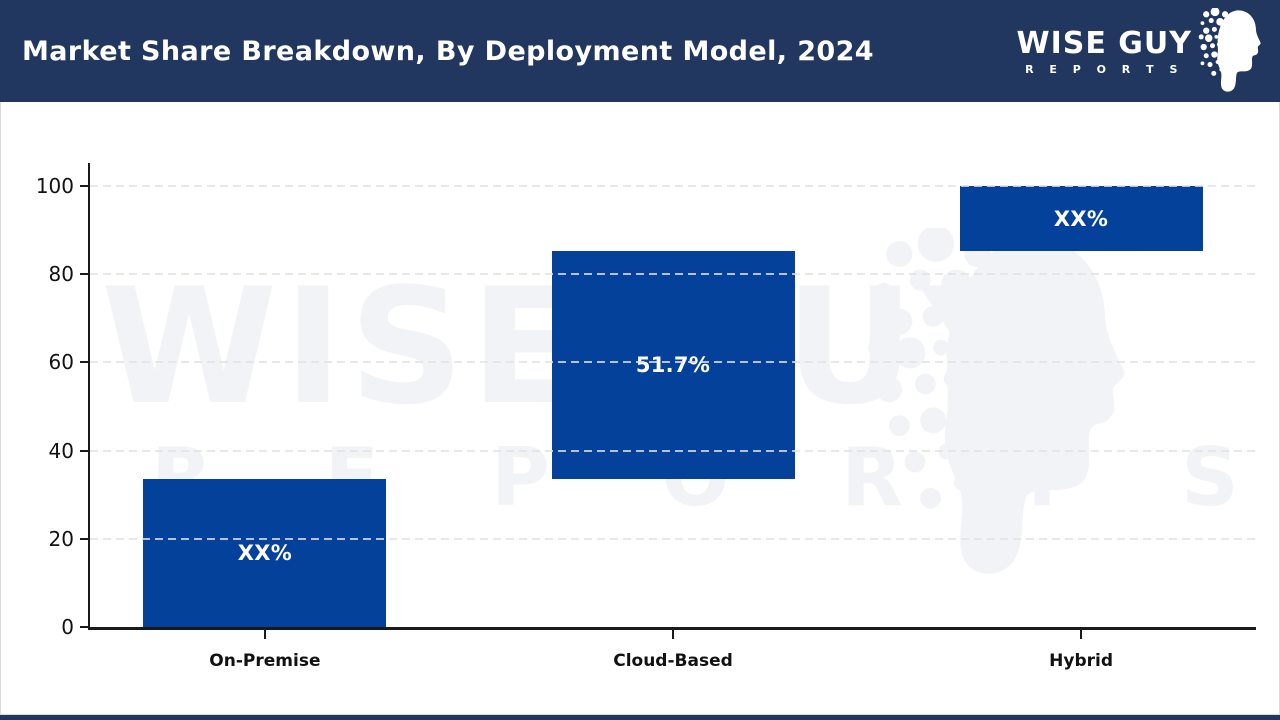  What do you see at coordinates (54, 186) in the screenshot?
I see `y-tick-label: 100` at bounding box center [54, 186].